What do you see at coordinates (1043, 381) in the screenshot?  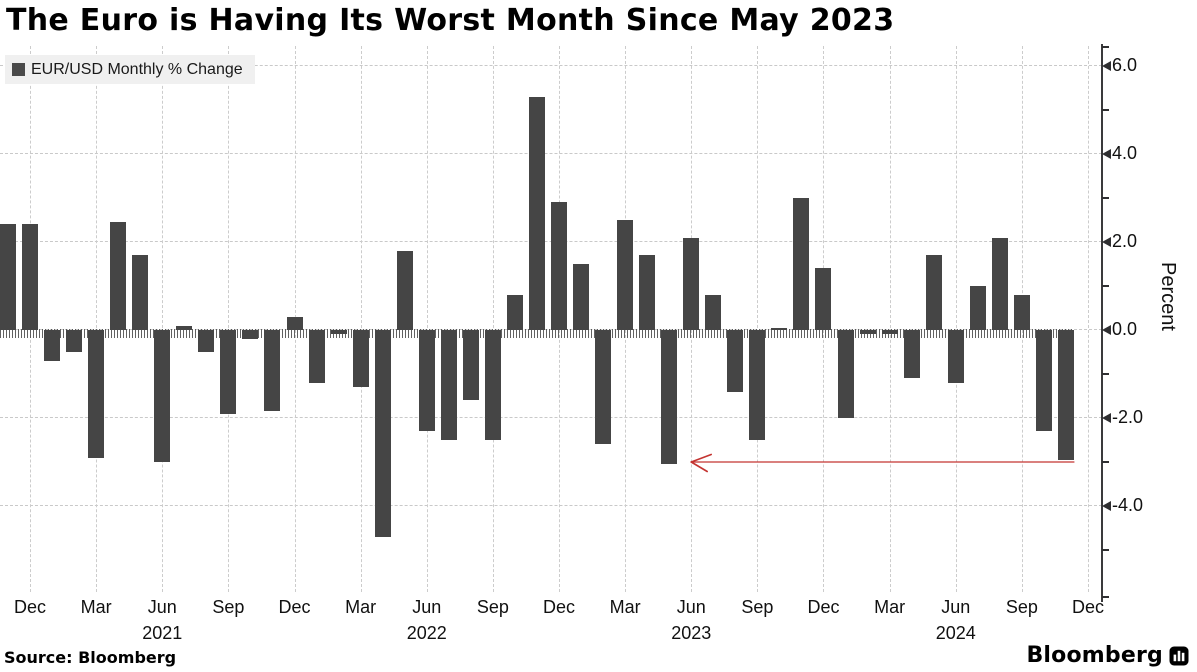 I see `bar-oct-2024` at bounding box center [1043, 381].